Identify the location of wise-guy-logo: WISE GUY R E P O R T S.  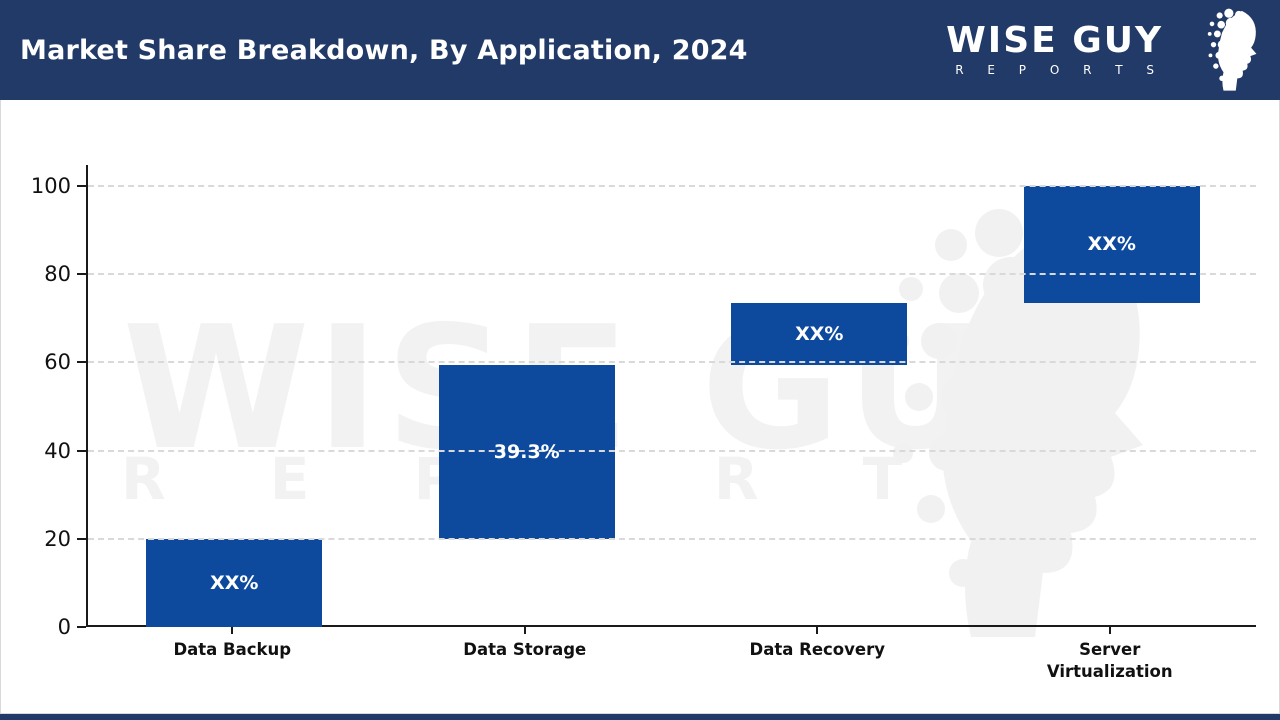
(1101, 50).